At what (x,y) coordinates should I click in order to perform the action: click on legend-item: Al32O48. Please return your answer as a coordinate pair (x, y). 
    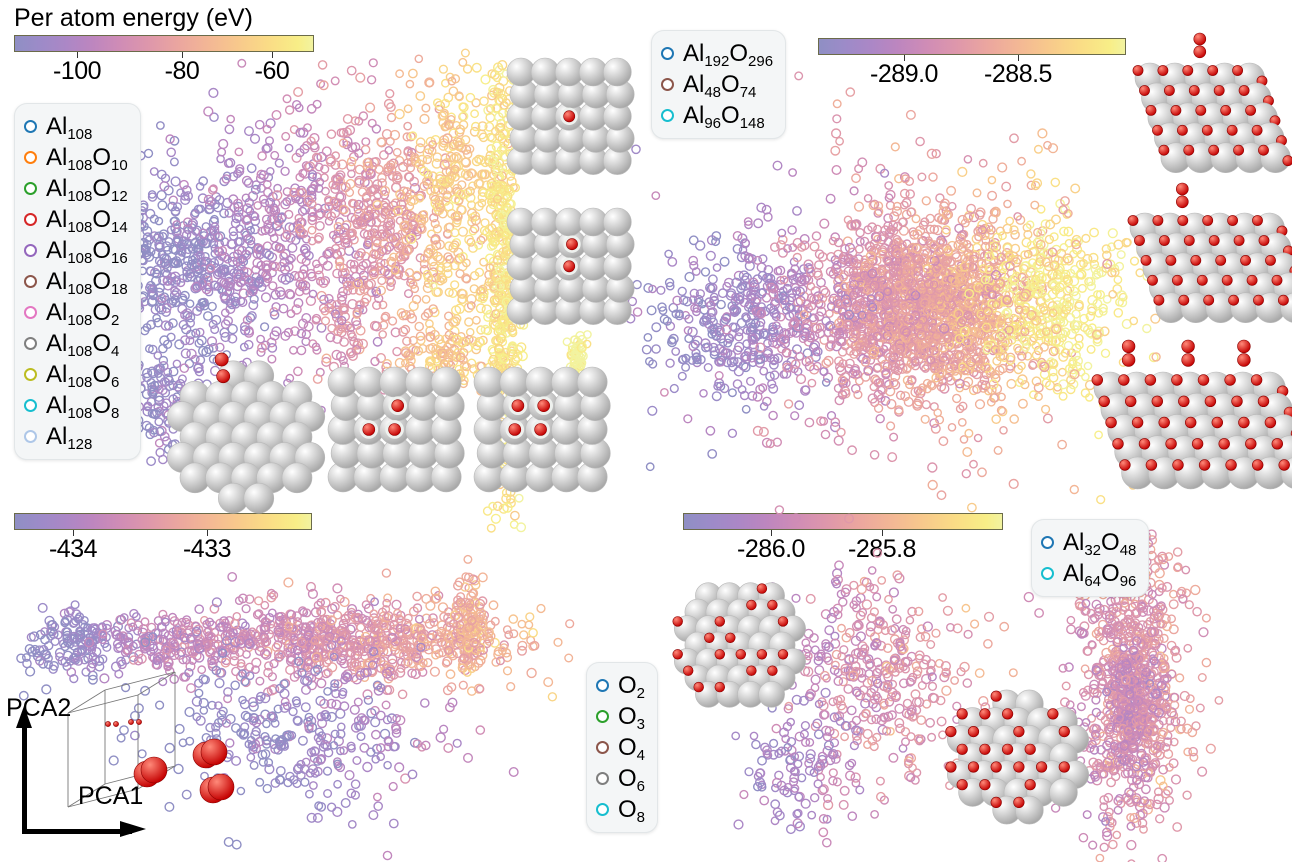
    Looking at the image, I should click on (1088, 542).